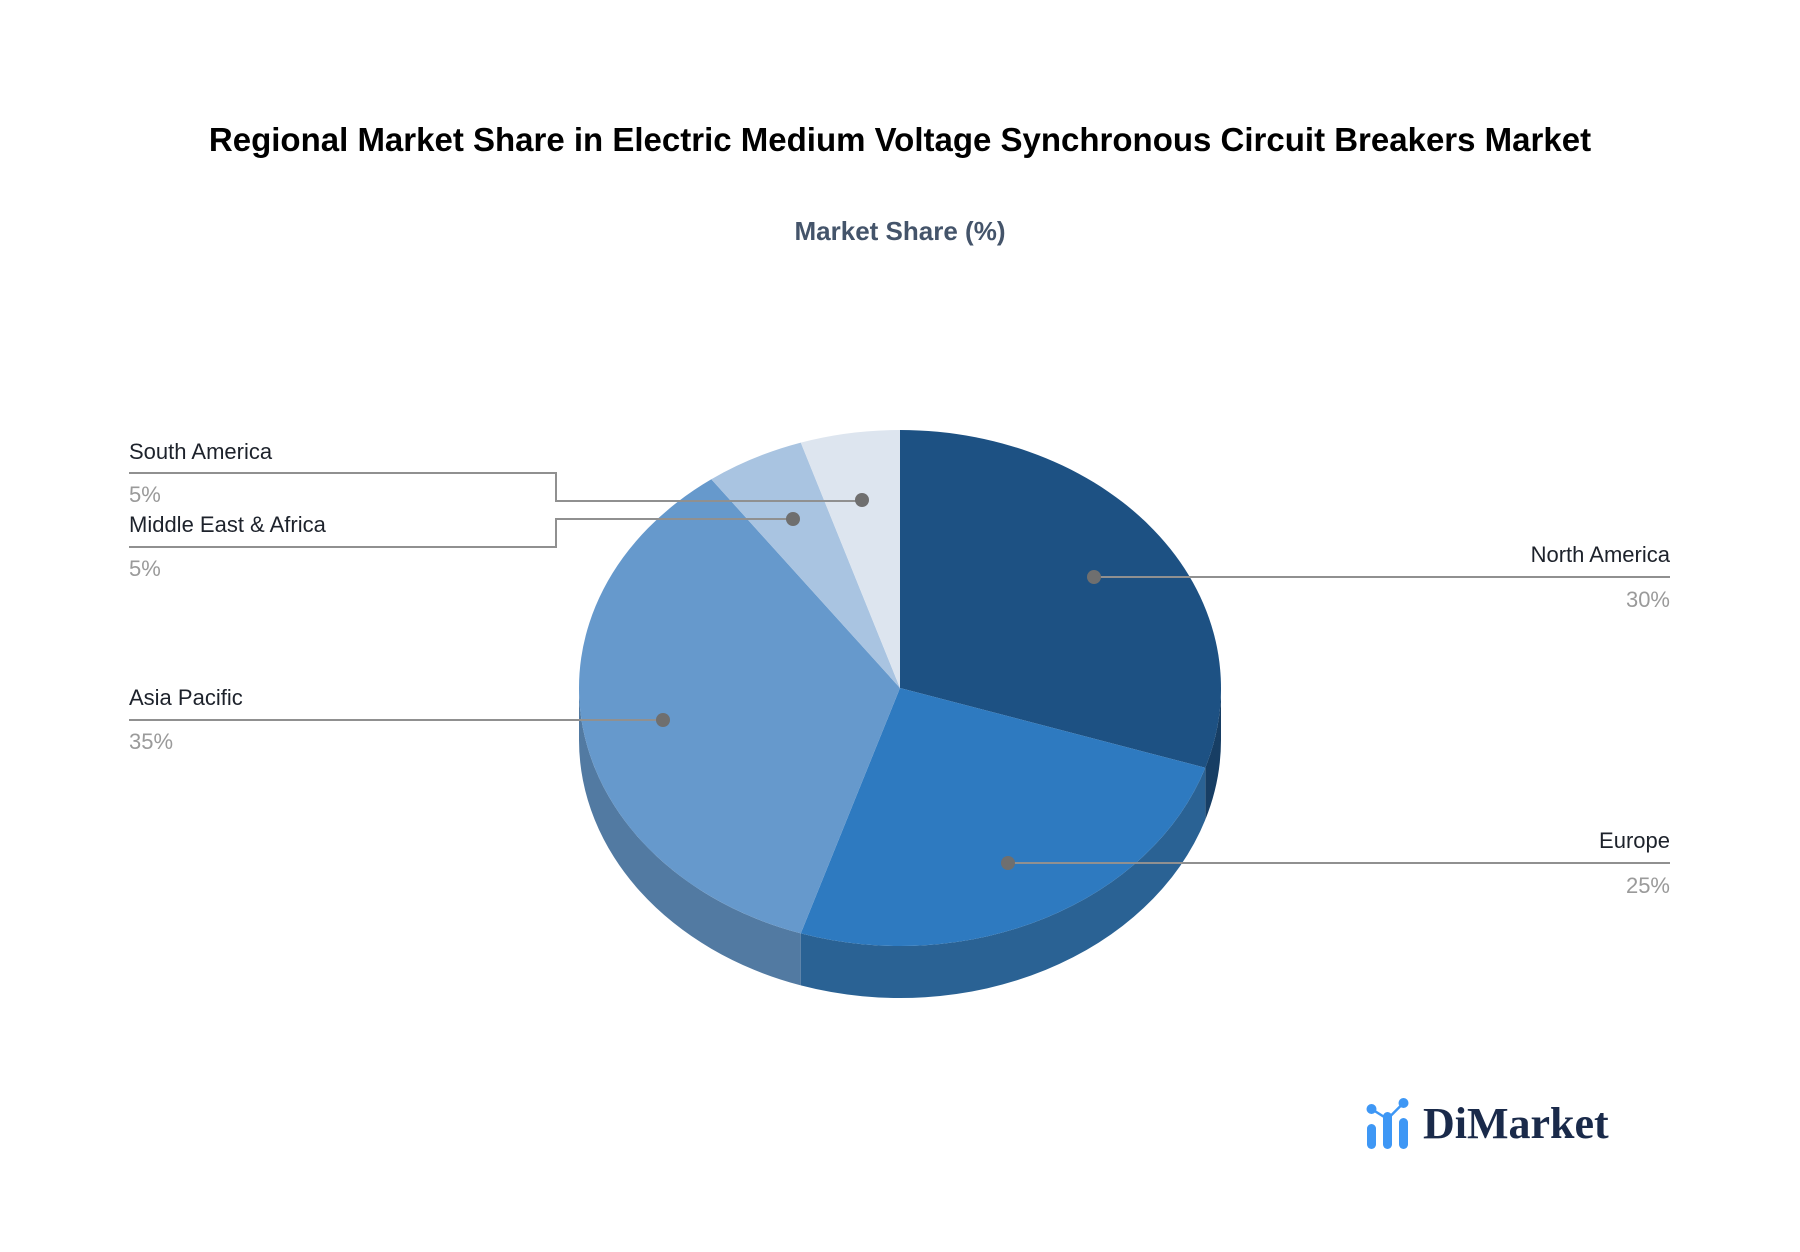 This screenshot has height=1252, width=1800. I want to click on dimarket-logo: DiMarket, so click(1487, 1123).